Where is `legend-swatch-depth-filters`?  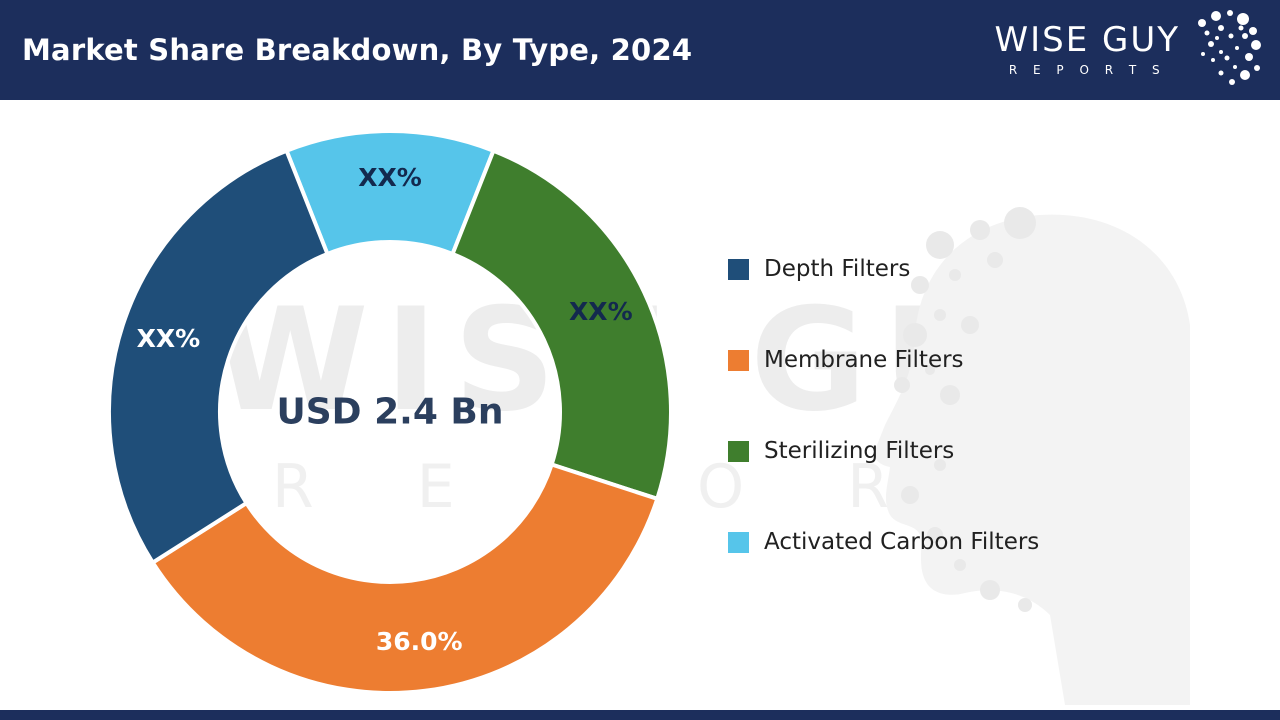 legend-swatch-depth-filters is located at coordinates (738, 269).